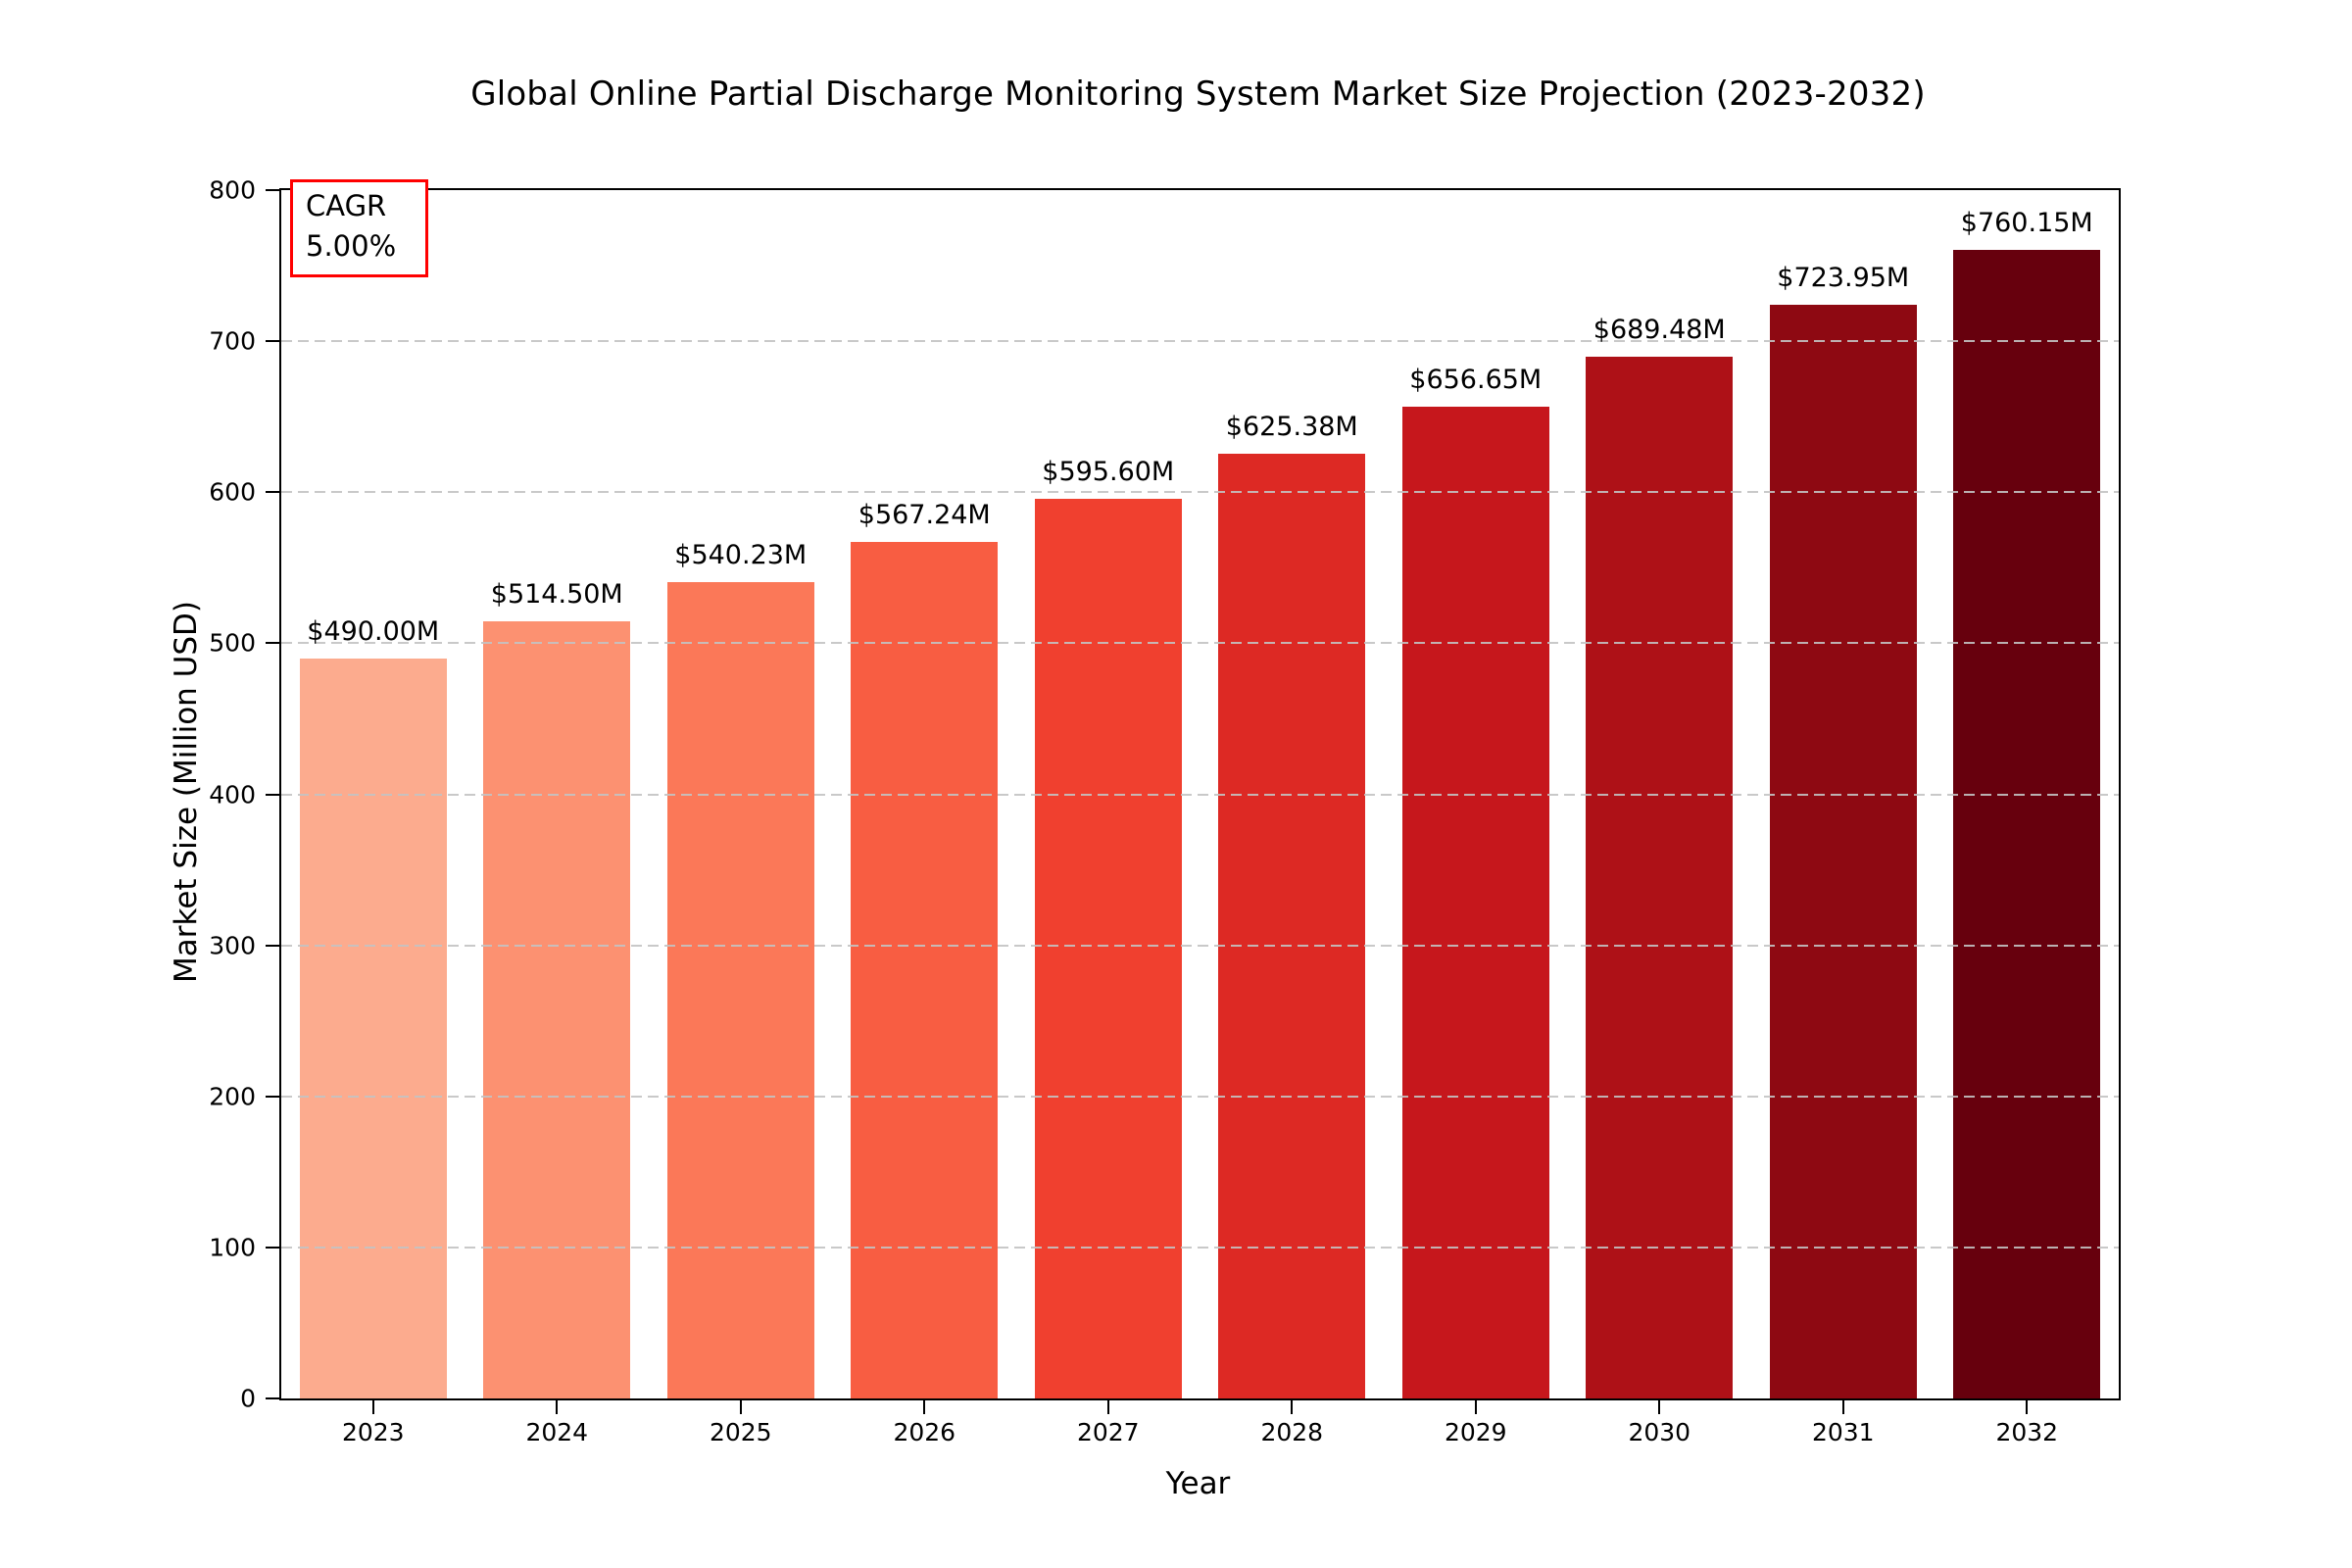 The image size is (2352, 1568). What do you see at coordinates (359, 228) in the screenshot?
I see `cagr-annotation-box: CAGR 5.00%` at bounding box center [359, 228].